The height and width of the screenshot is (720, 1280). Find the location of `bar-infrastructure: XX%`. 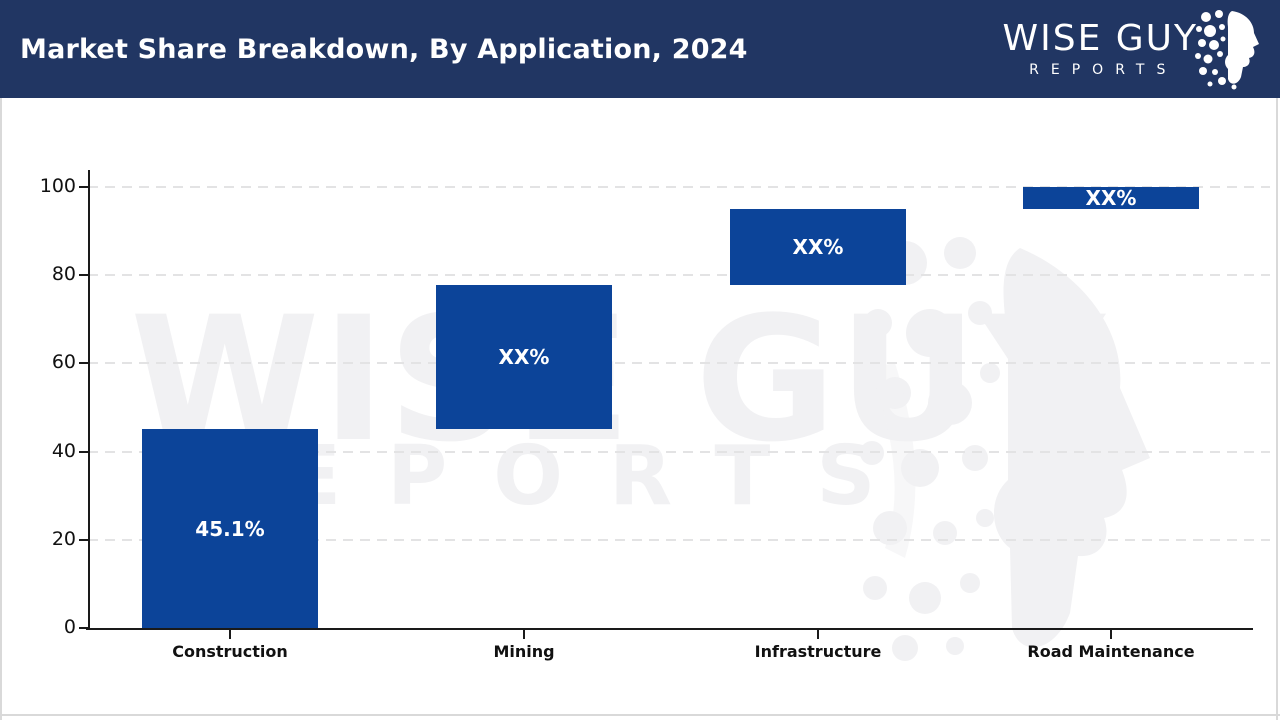

bar-infrastructure: XX% is located at coordinates (818, 247).